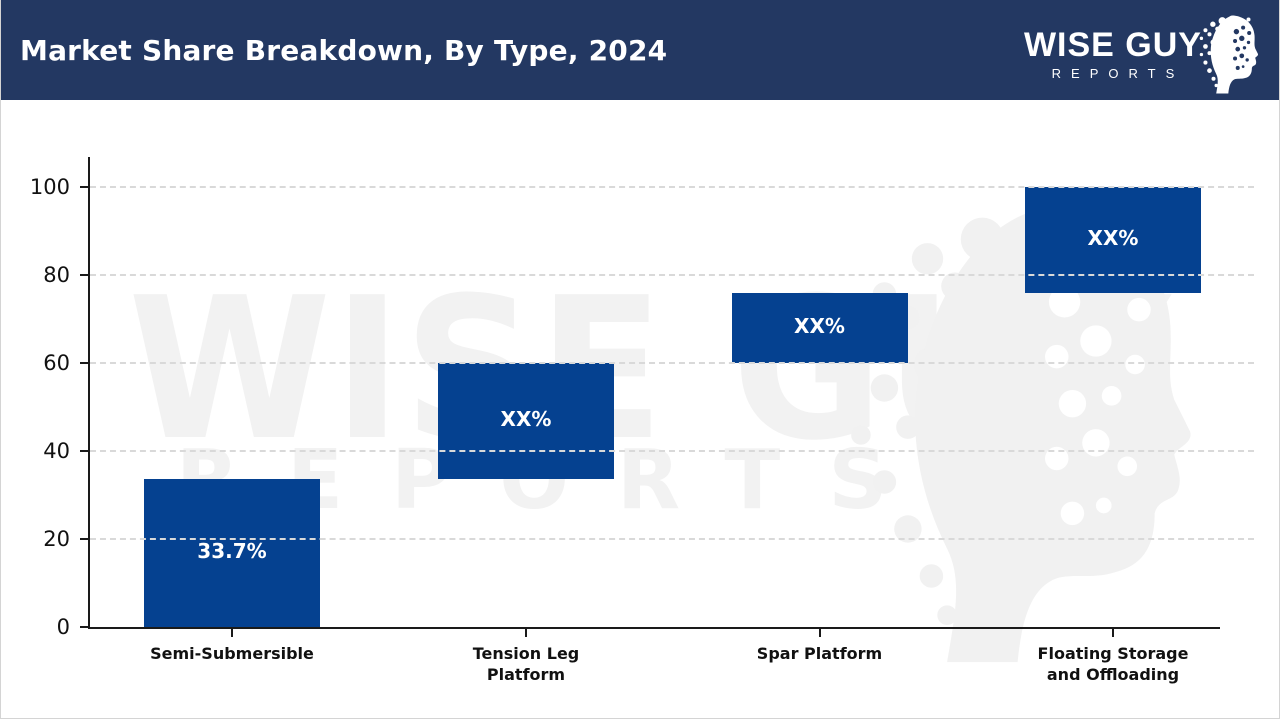  What do you see at coordinates (63, 627) in the screenshot?
I see `y-axis-tick-label: 0` at bounding box center [63, 627].